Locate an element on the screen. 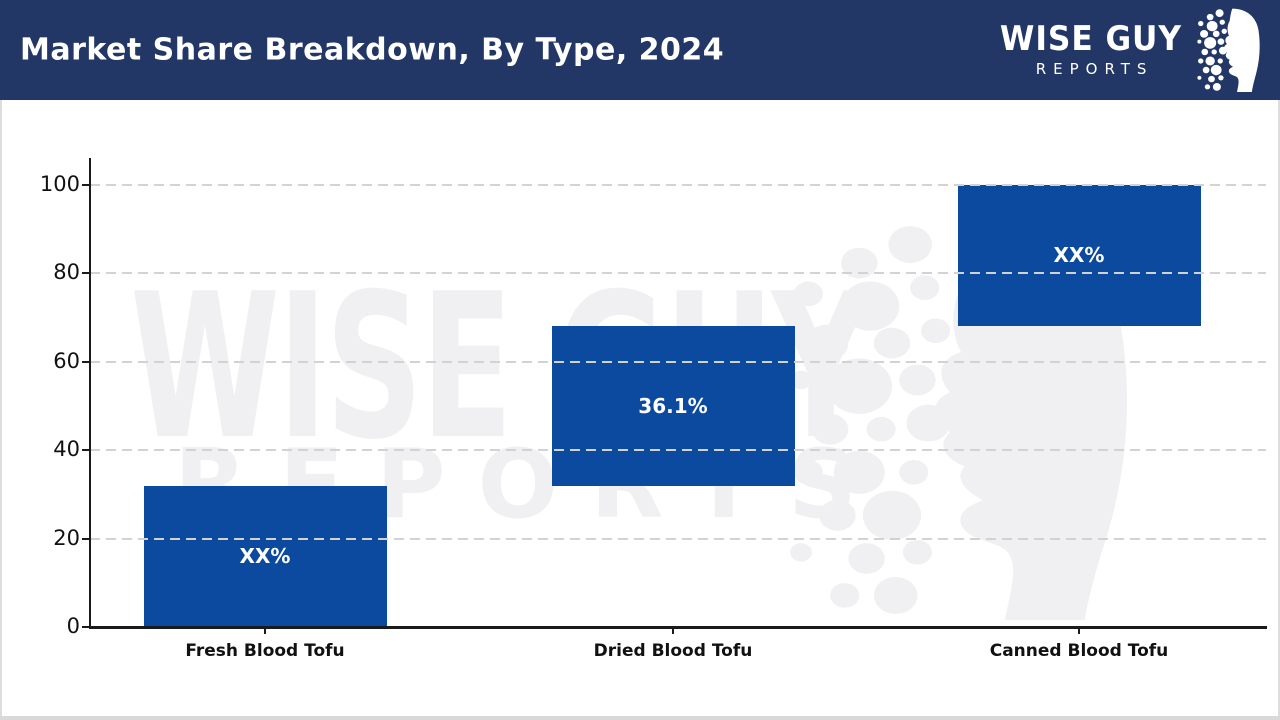 This screenshot has width=1280, height=720. y-tick-label: 0 is located at coordinates (73, 626).